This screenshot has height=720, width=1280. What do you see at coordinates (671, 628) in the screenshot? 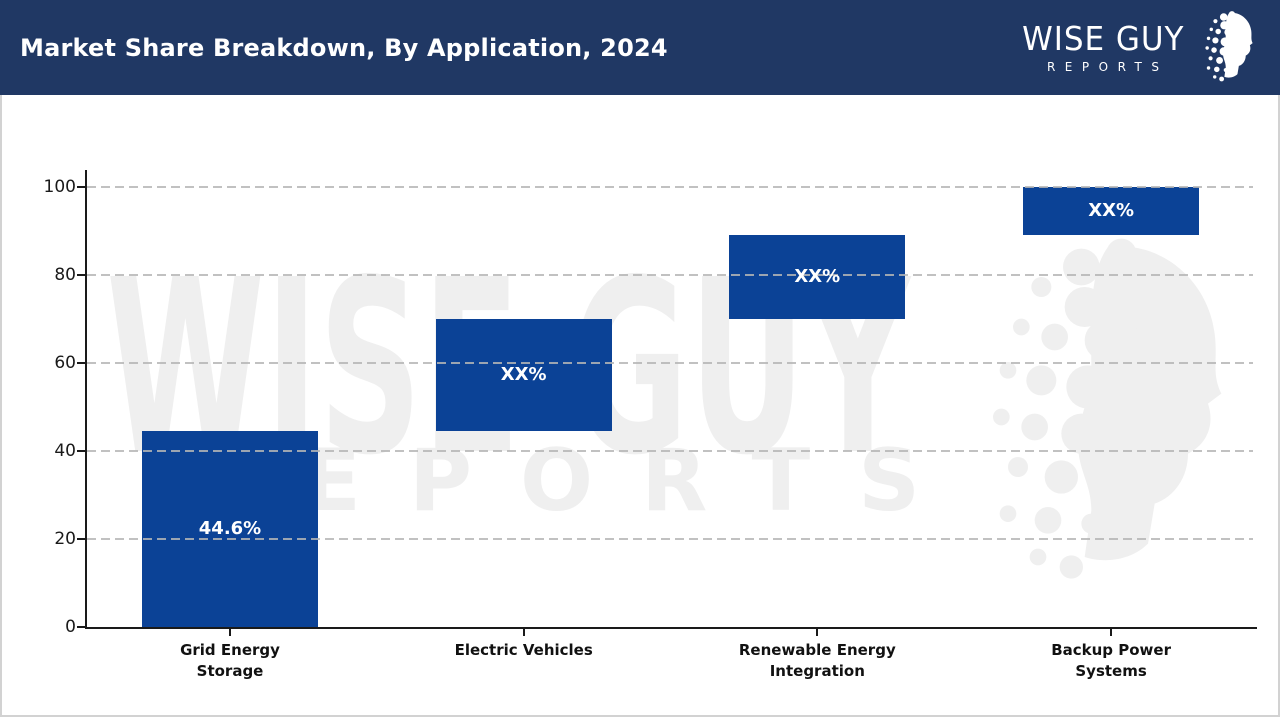
I see `x-axis-line` at bounding box center [671, 628].